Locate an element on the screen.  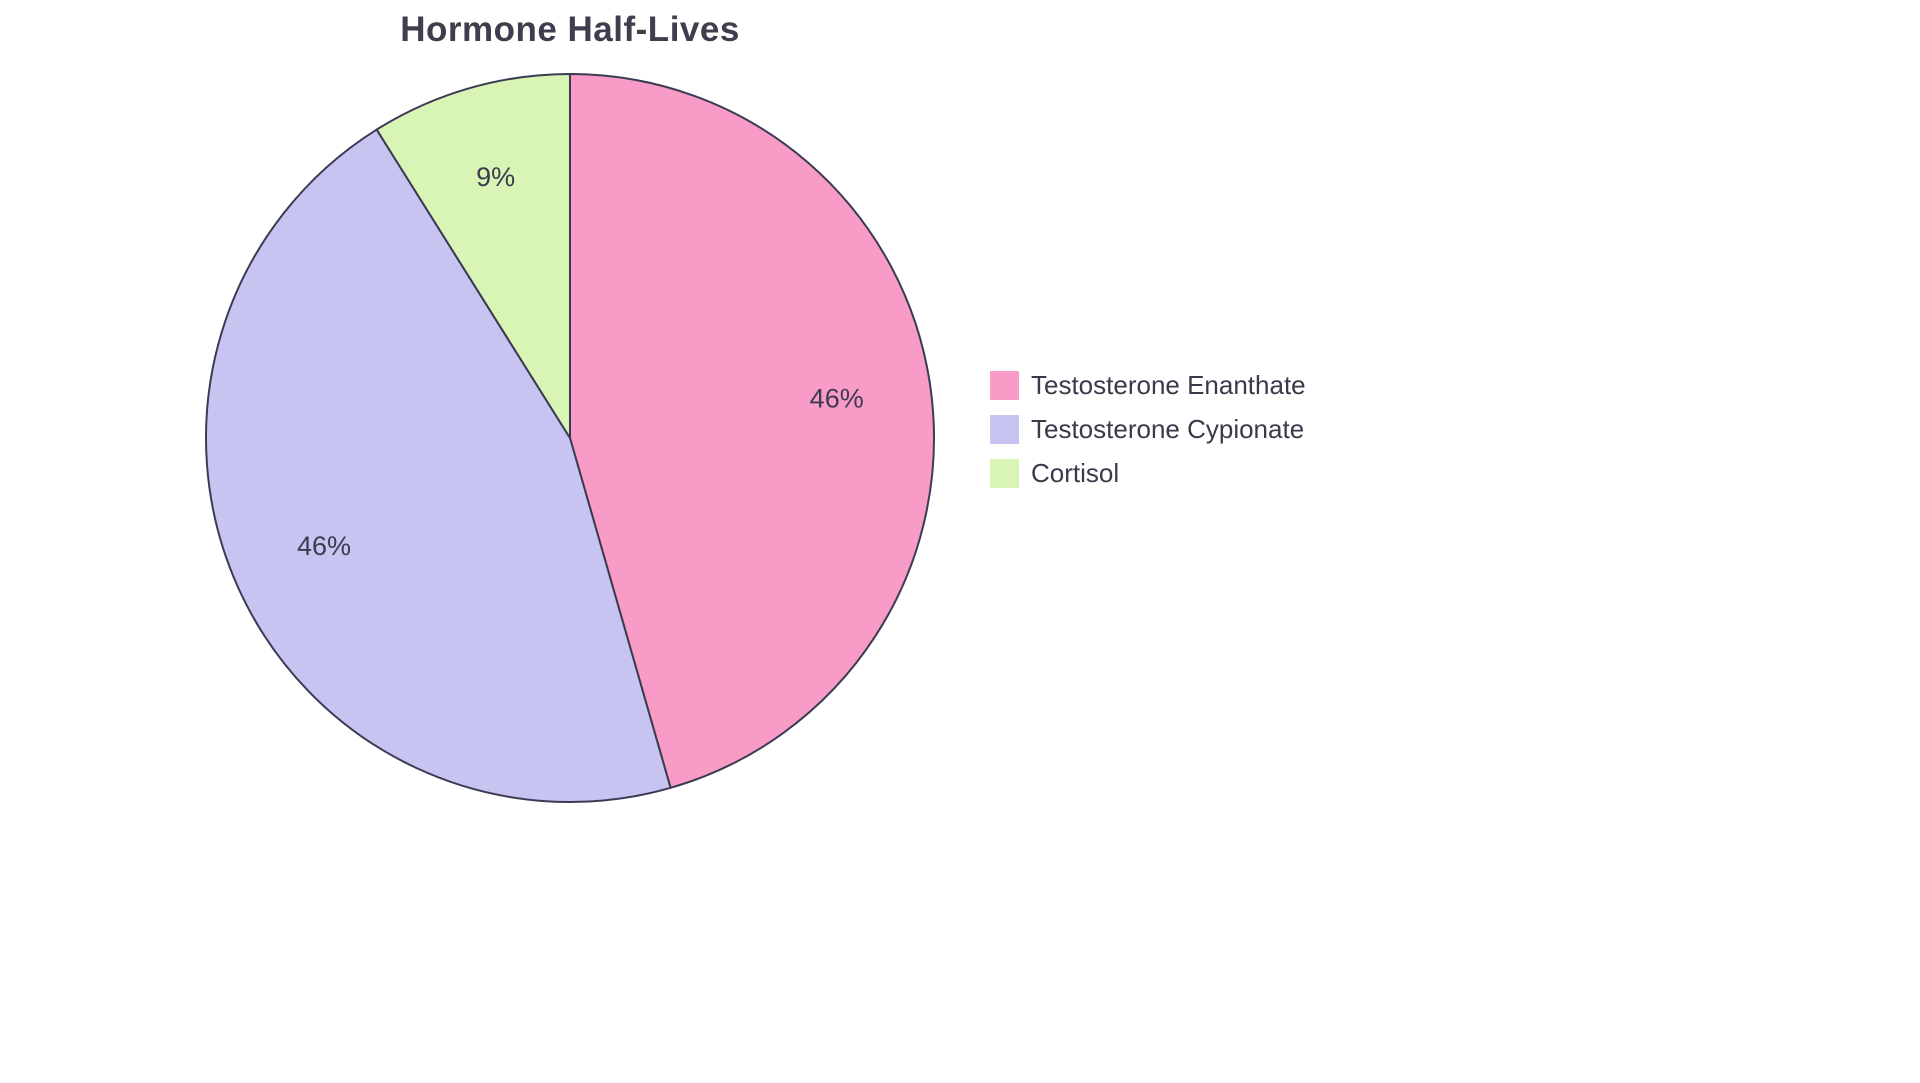
pie-slice-cortisol is located at coordinates (473, 256).